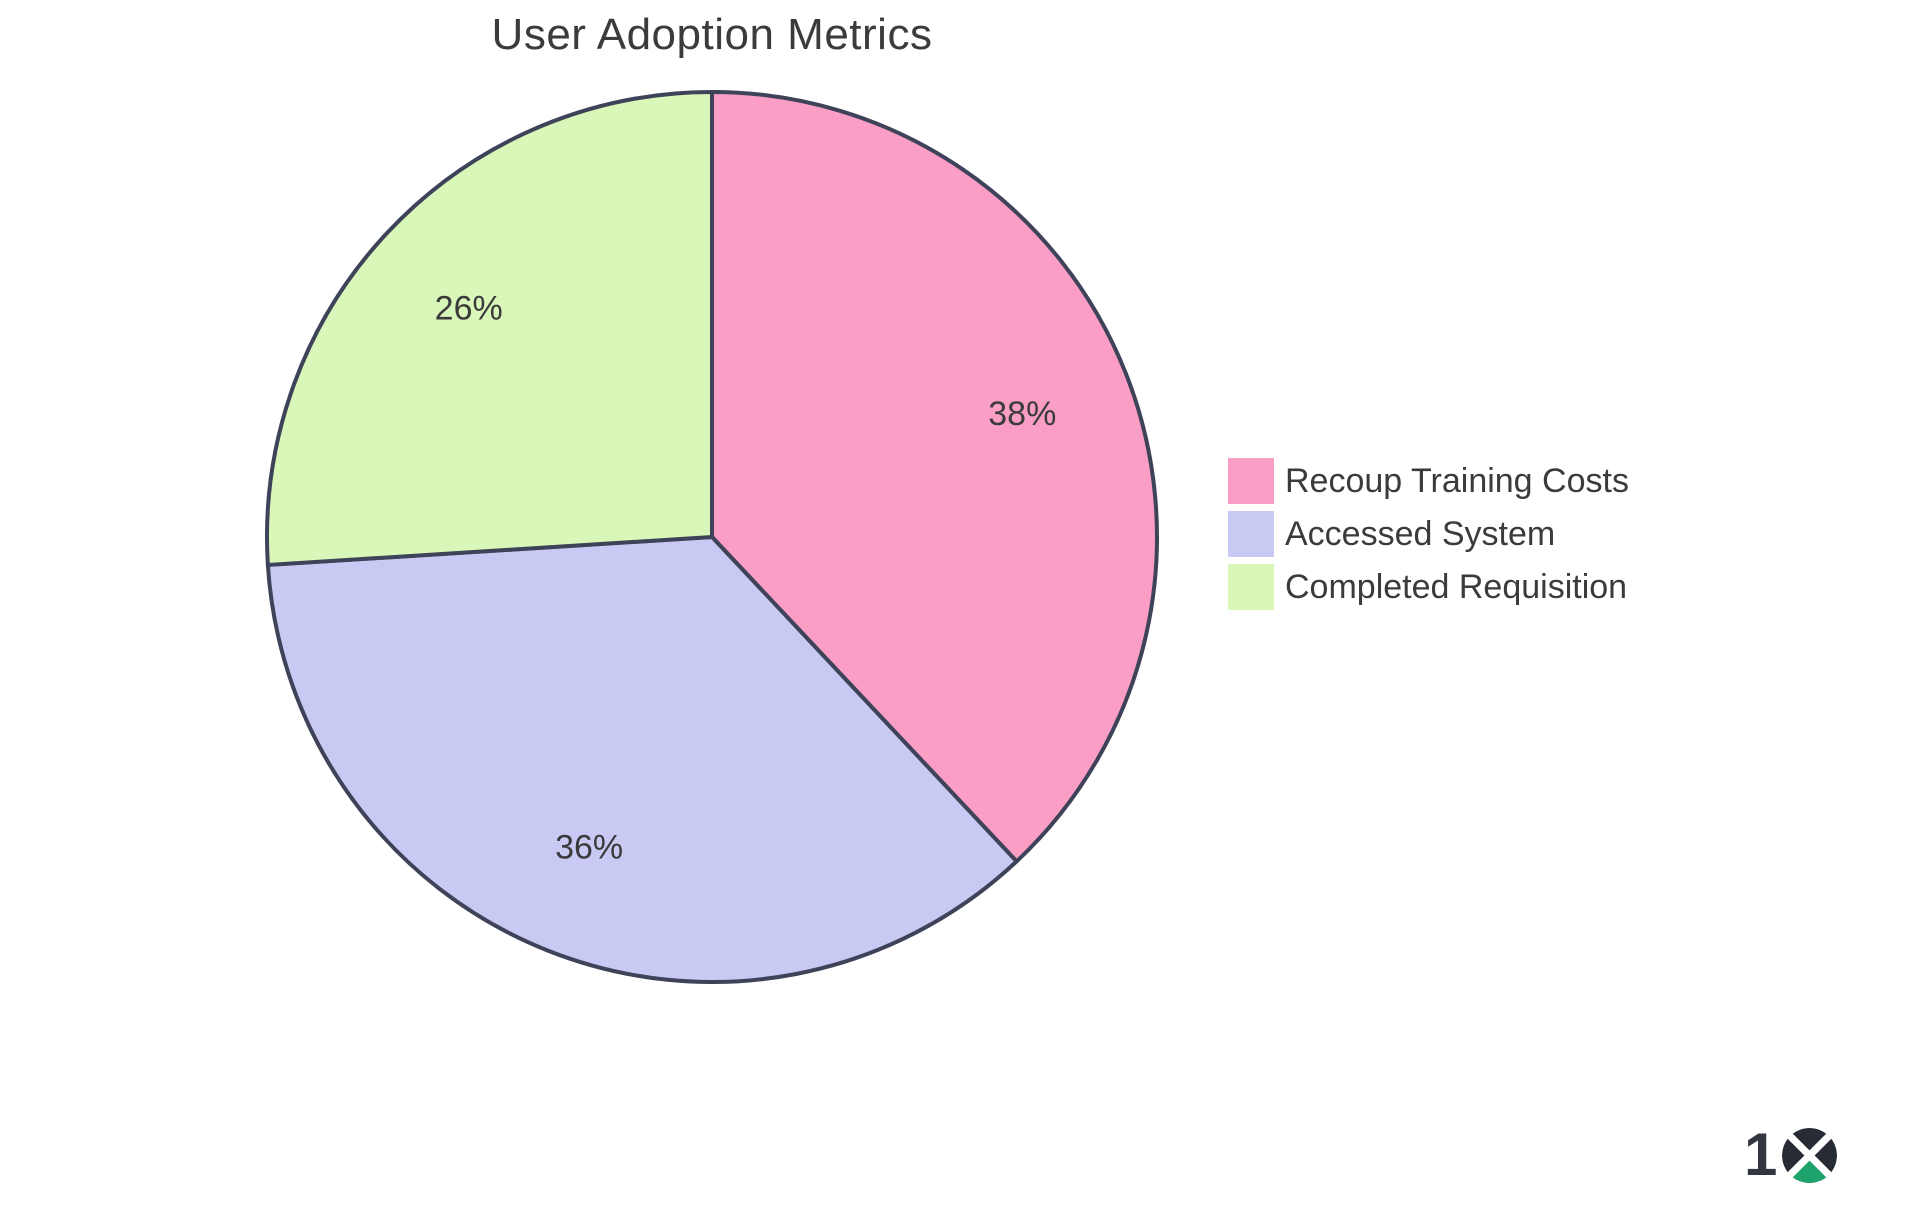 The height and width of the screenshot is (1215, 1920). Describe the element at coordinates (1420, 533) in the screenshot. I see `legend-label: Accessed System` at that location.